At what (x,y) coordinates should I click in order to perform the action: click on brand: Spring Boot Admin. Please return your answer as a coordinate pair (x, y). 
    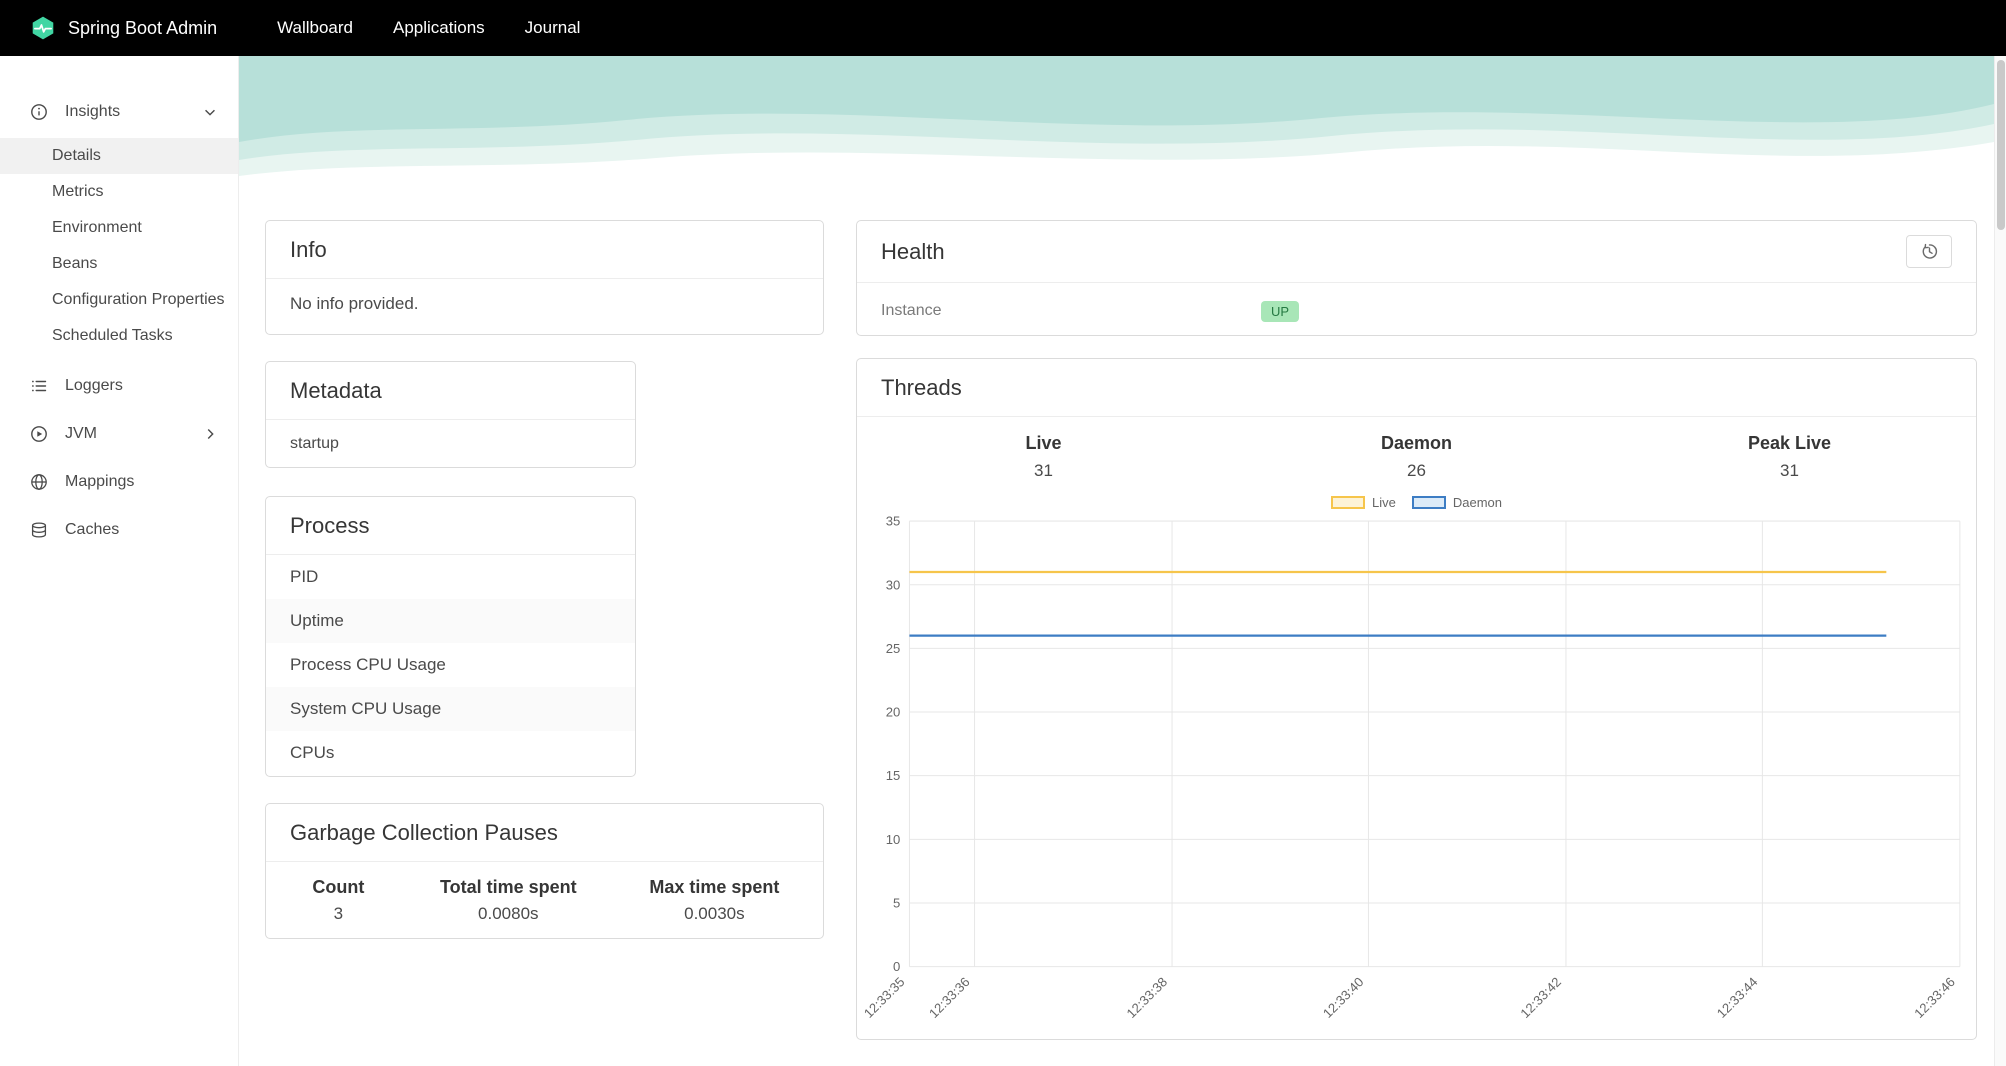
    Looking at the image, I should click on (123, 28).